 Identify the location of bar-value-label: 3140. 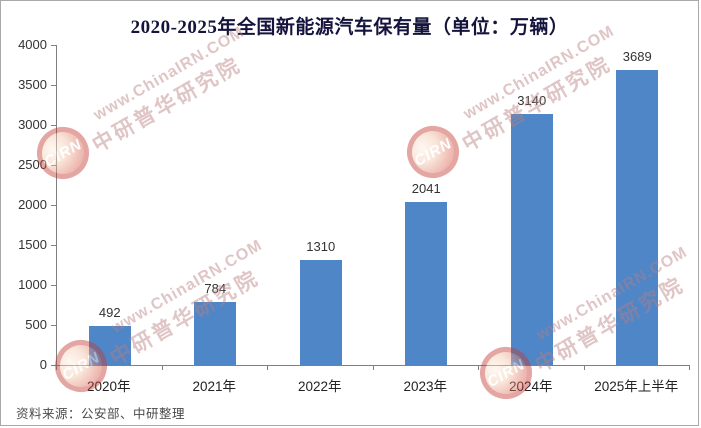
(532, 100).